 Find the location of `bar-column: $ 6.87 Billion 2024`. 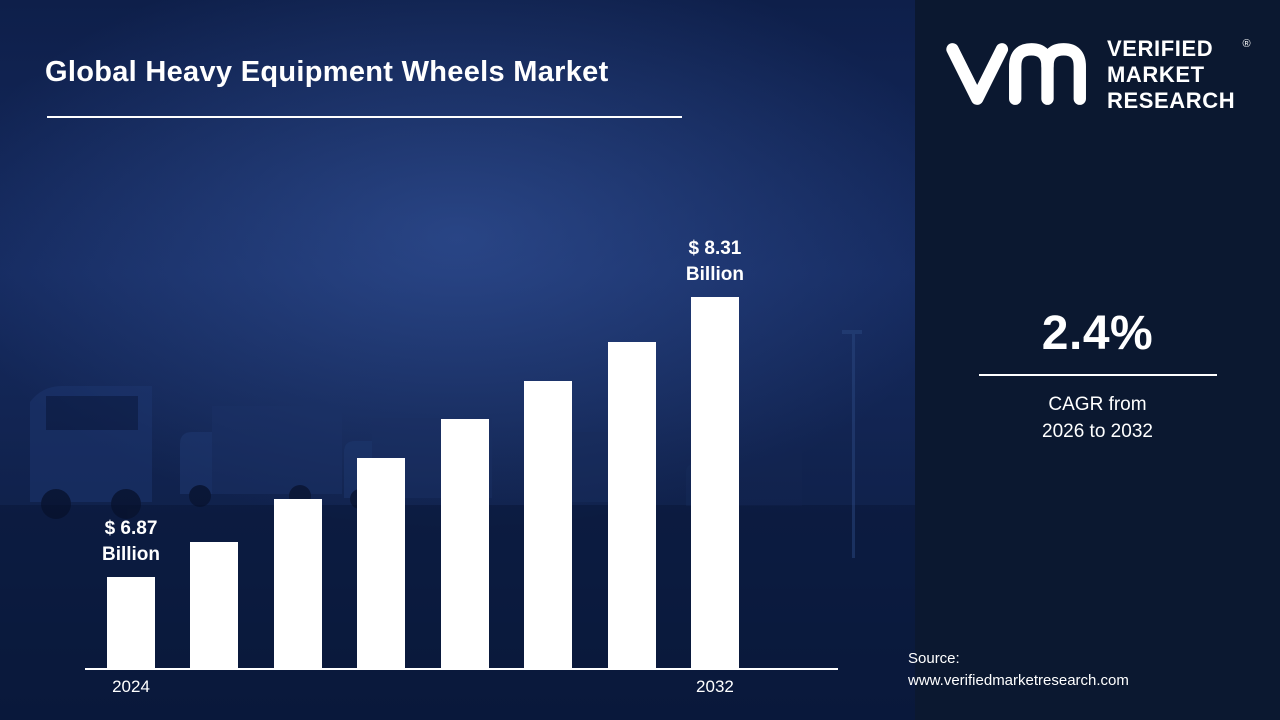

bar-column: $ 6.87 Billion 2024 is located at coordinates (131, 606).